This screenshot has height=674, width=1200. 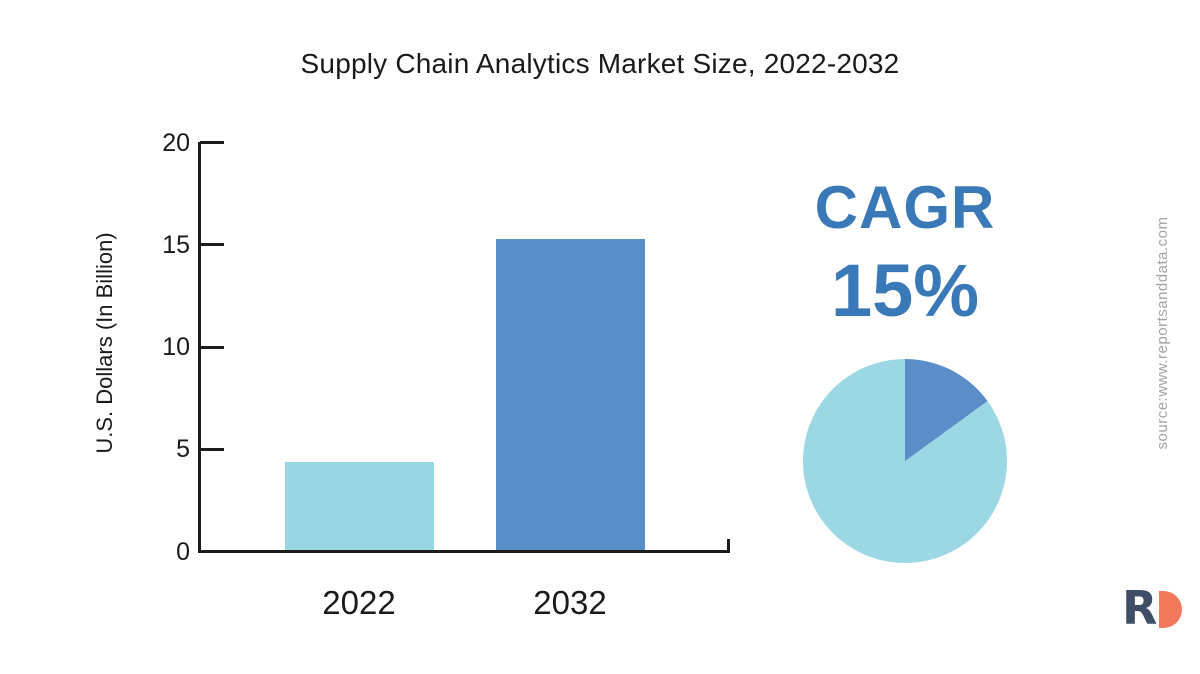 I want to click on x-axis-end-tick, so click(x=728, y=546).